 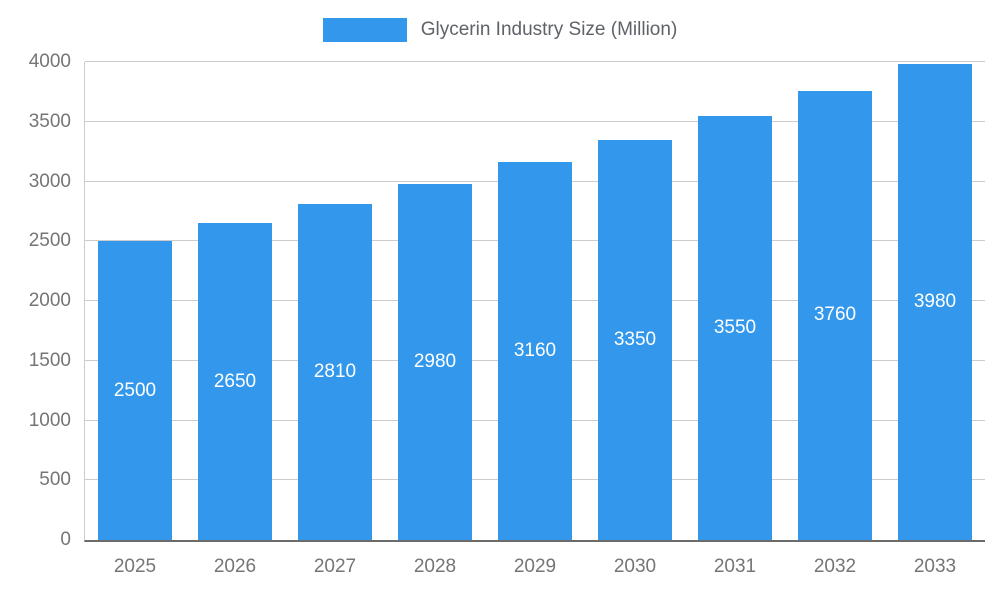 I want to click on bar-value-label: 3350, so click(x=635, y=339).